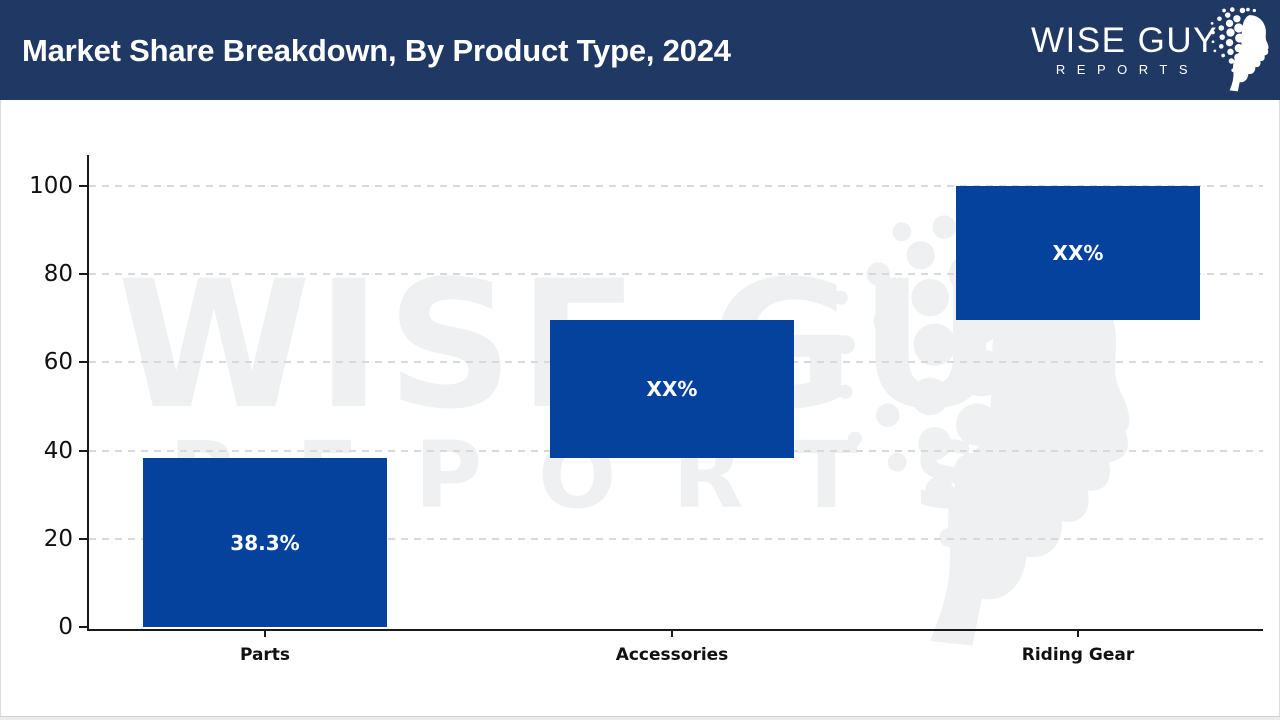 Image resolution: width=1280 pixels, height=720 pixels. Describe the element at coordinates (58, 362) in the screenshot. I see `y-tick-label: 60` at that location.